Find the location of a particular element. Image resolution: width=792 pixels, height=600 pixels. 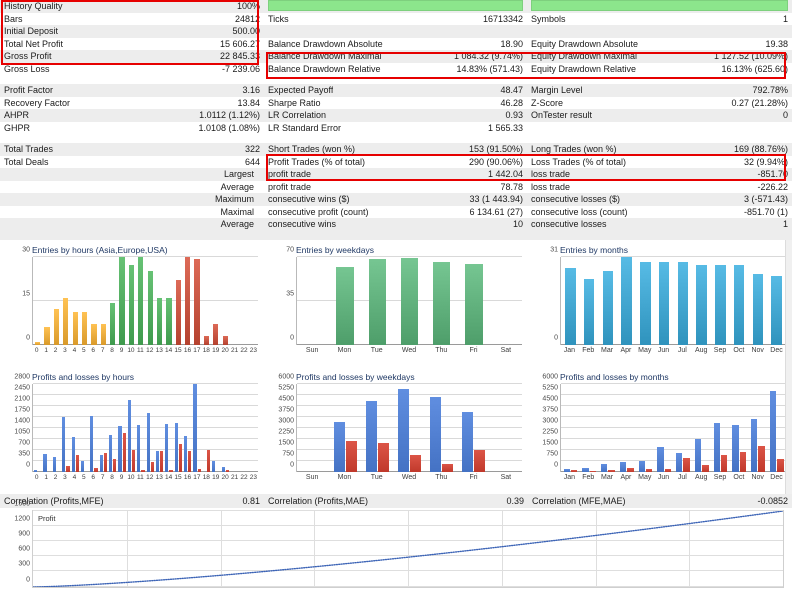

extremes-loss-cell: consecutive losses ($) 3 (-571.43) is located at coordinates (659, 199).